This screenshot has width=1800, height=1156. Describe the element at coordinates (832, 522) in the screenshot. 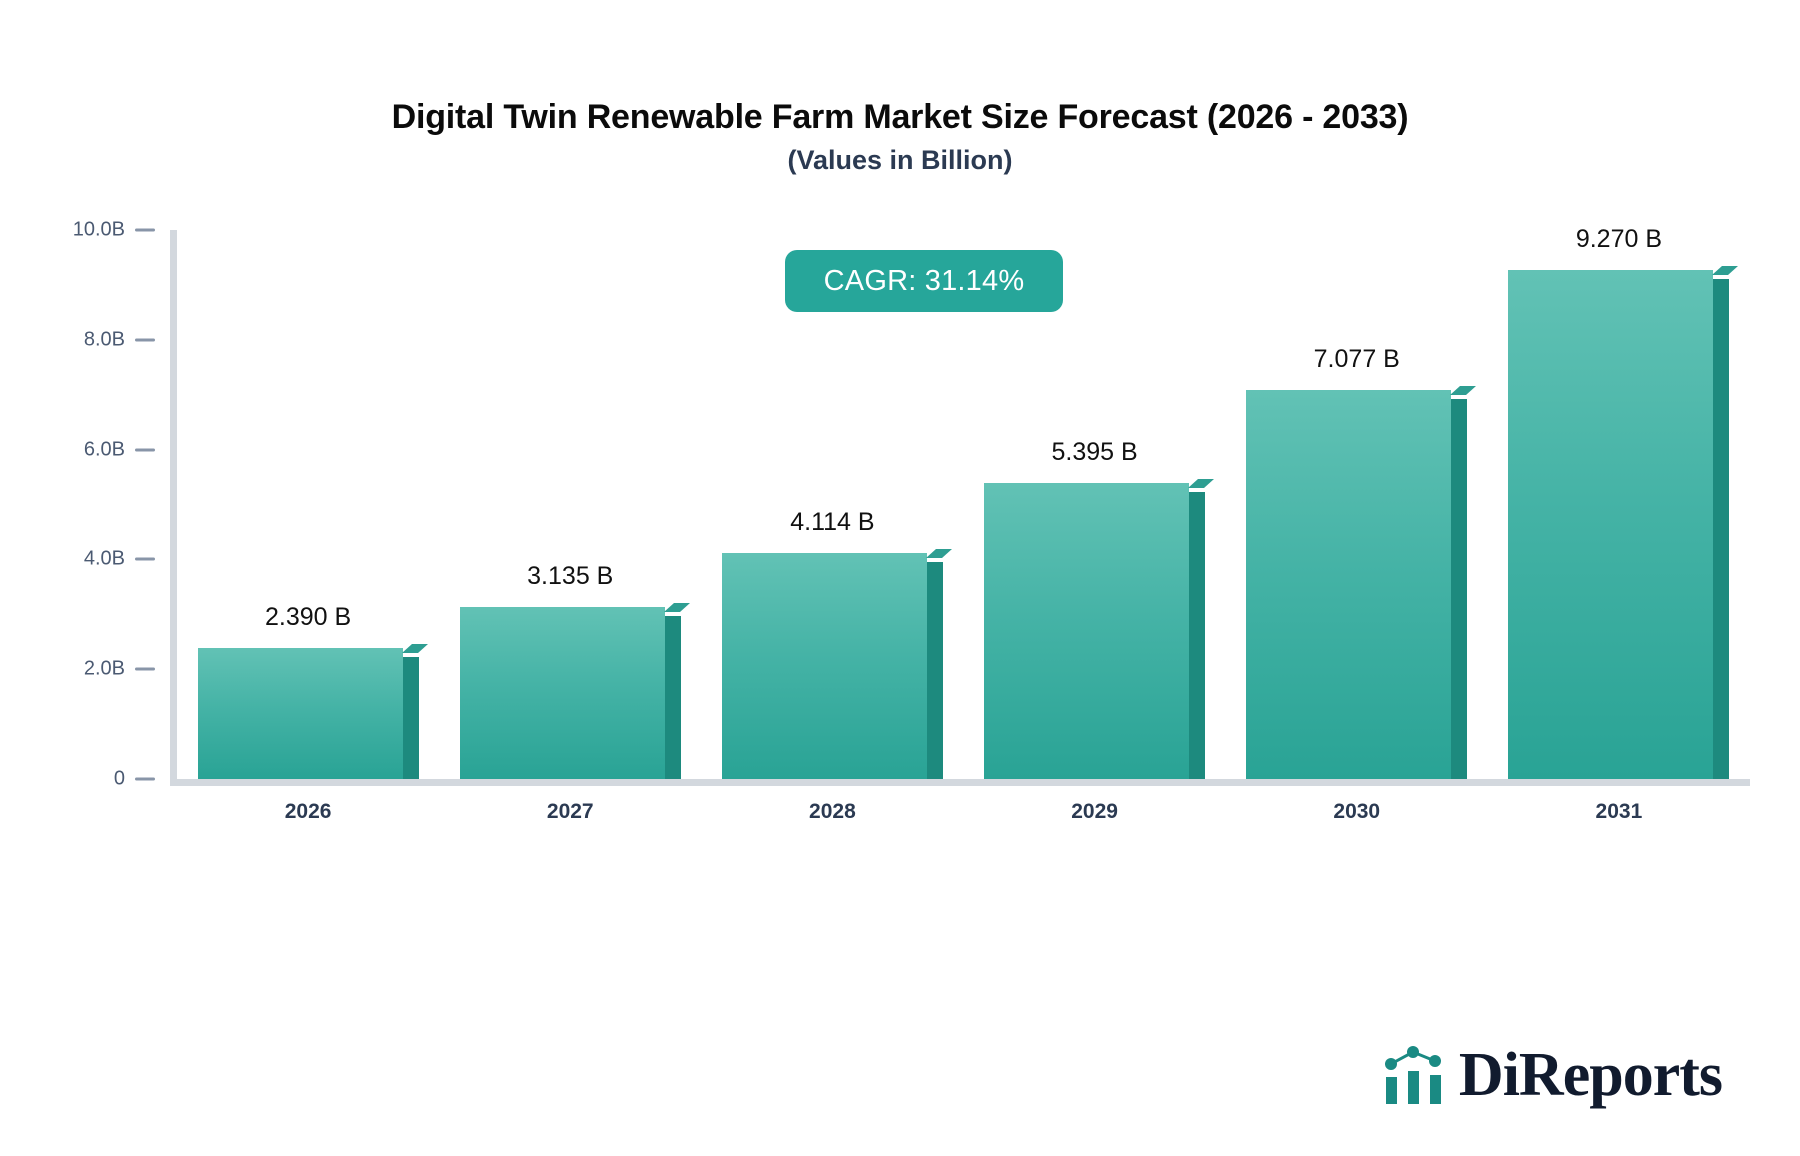

I see `bar-value-label: 4.114 B` at that location.